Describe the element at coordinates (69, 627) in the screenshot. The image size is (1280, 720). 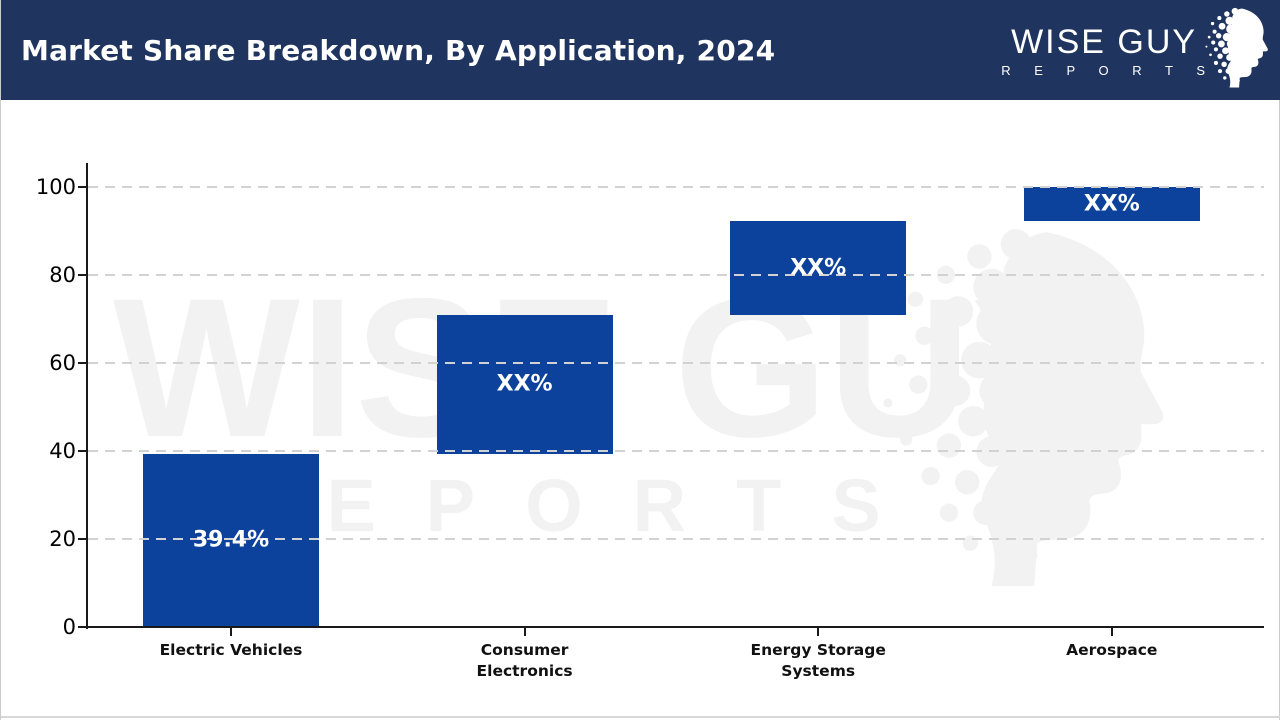
I see `y-tick-label-0: 0` at that location.